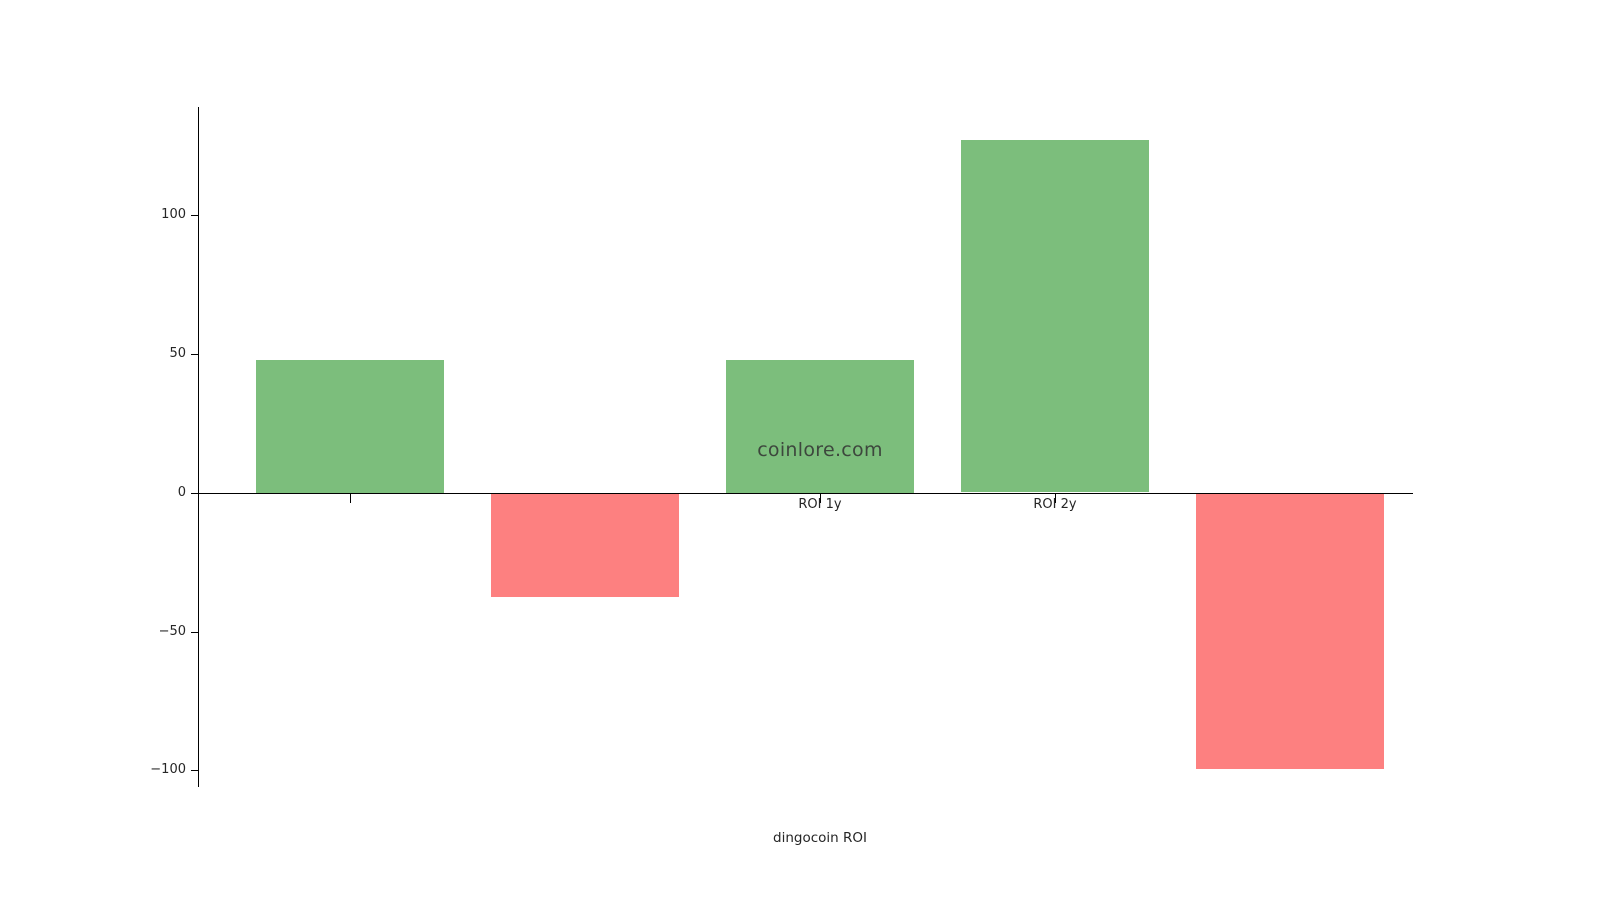 The image size is (1600, 900). I want to click on y-tick-label: 100, so click(173, 214).